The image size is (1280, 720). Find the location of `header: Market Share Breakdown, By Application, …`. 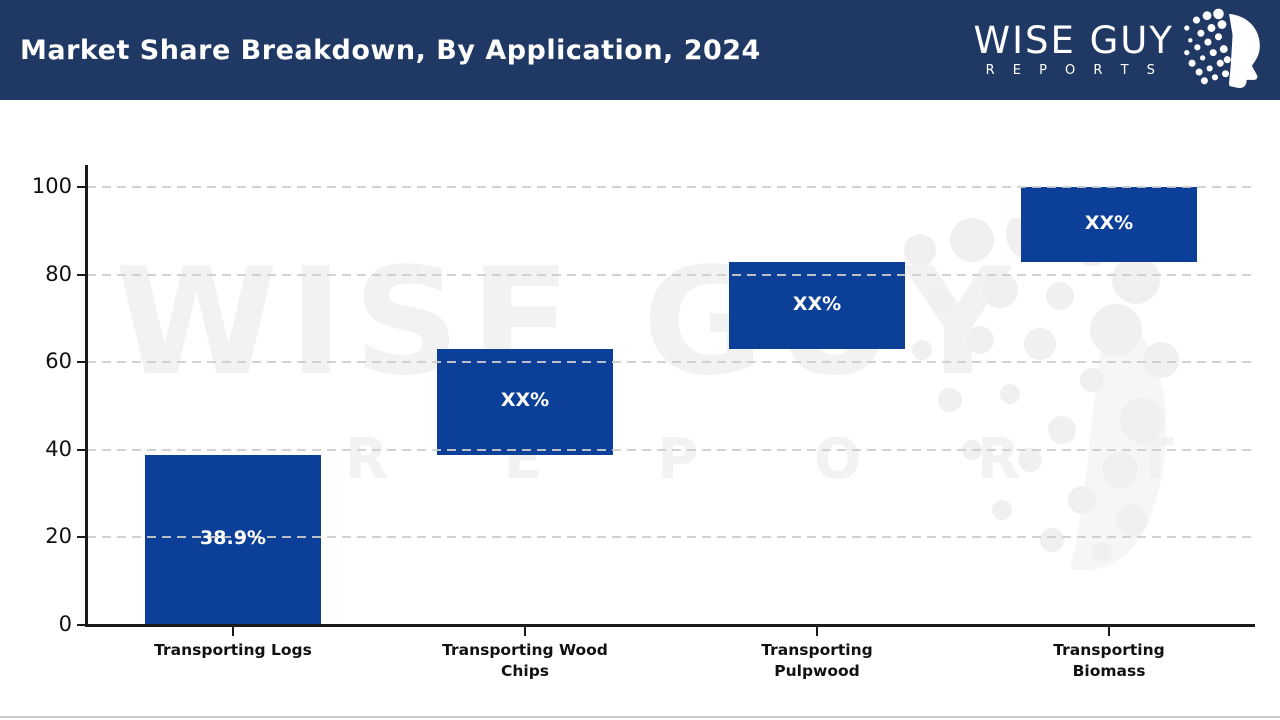

header: Market Share Breakdown, By Application, … is located at coordinates (640, 50).